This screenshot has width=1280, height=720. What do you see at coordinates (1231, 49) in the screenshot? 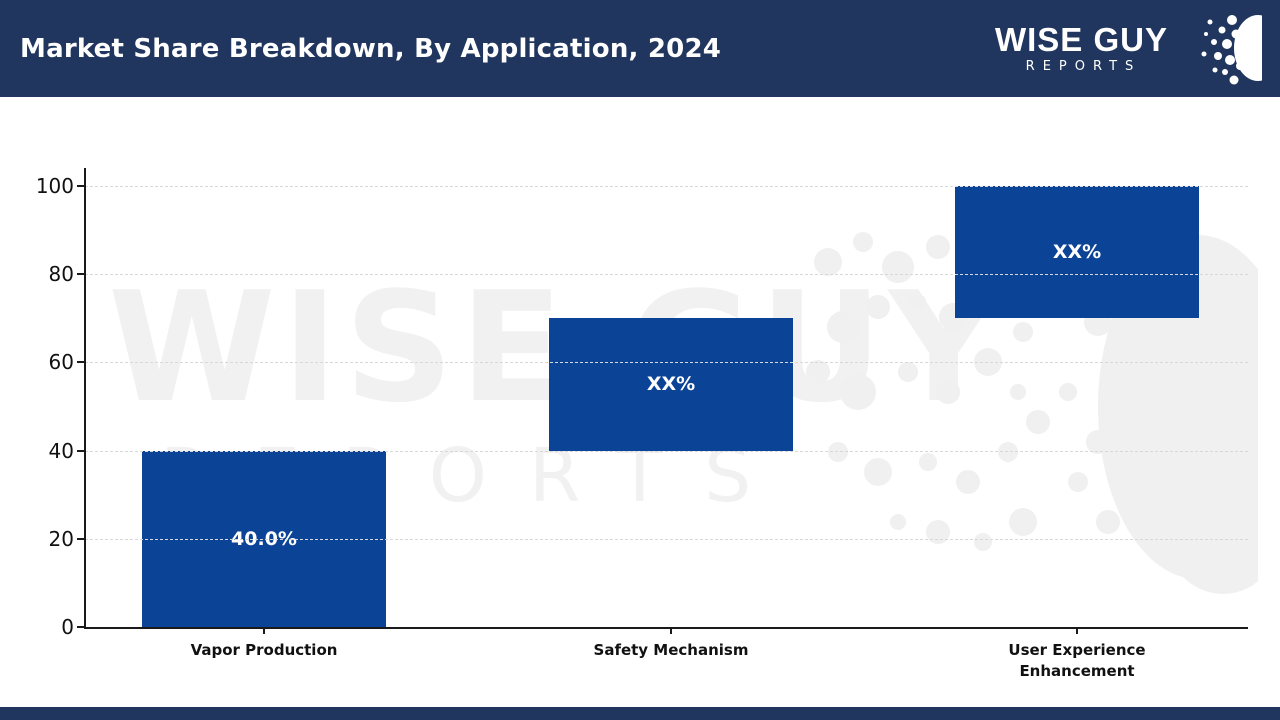
I see `logo-face-icon` at bounding box center [1231, 49].